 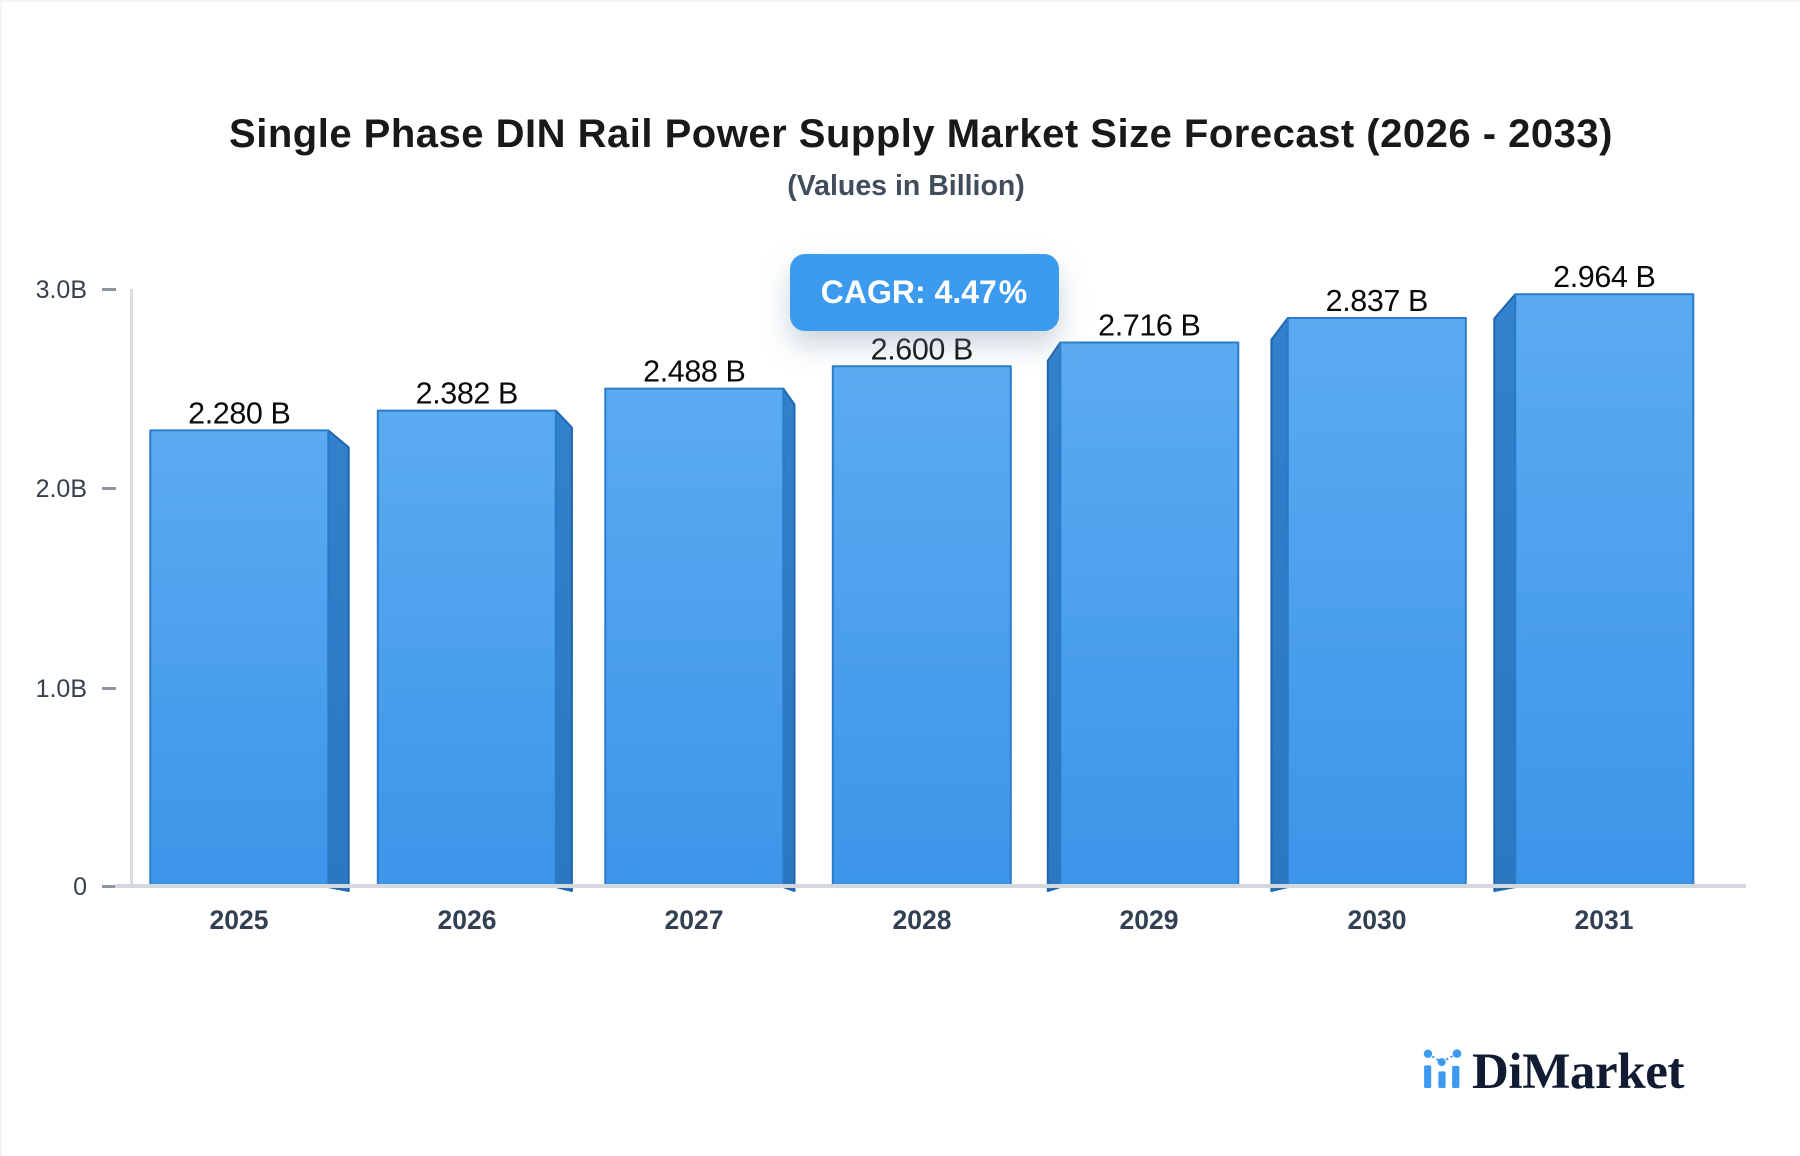 I want to click on svg-text: 2.280 B, so click(x=239, y=413).